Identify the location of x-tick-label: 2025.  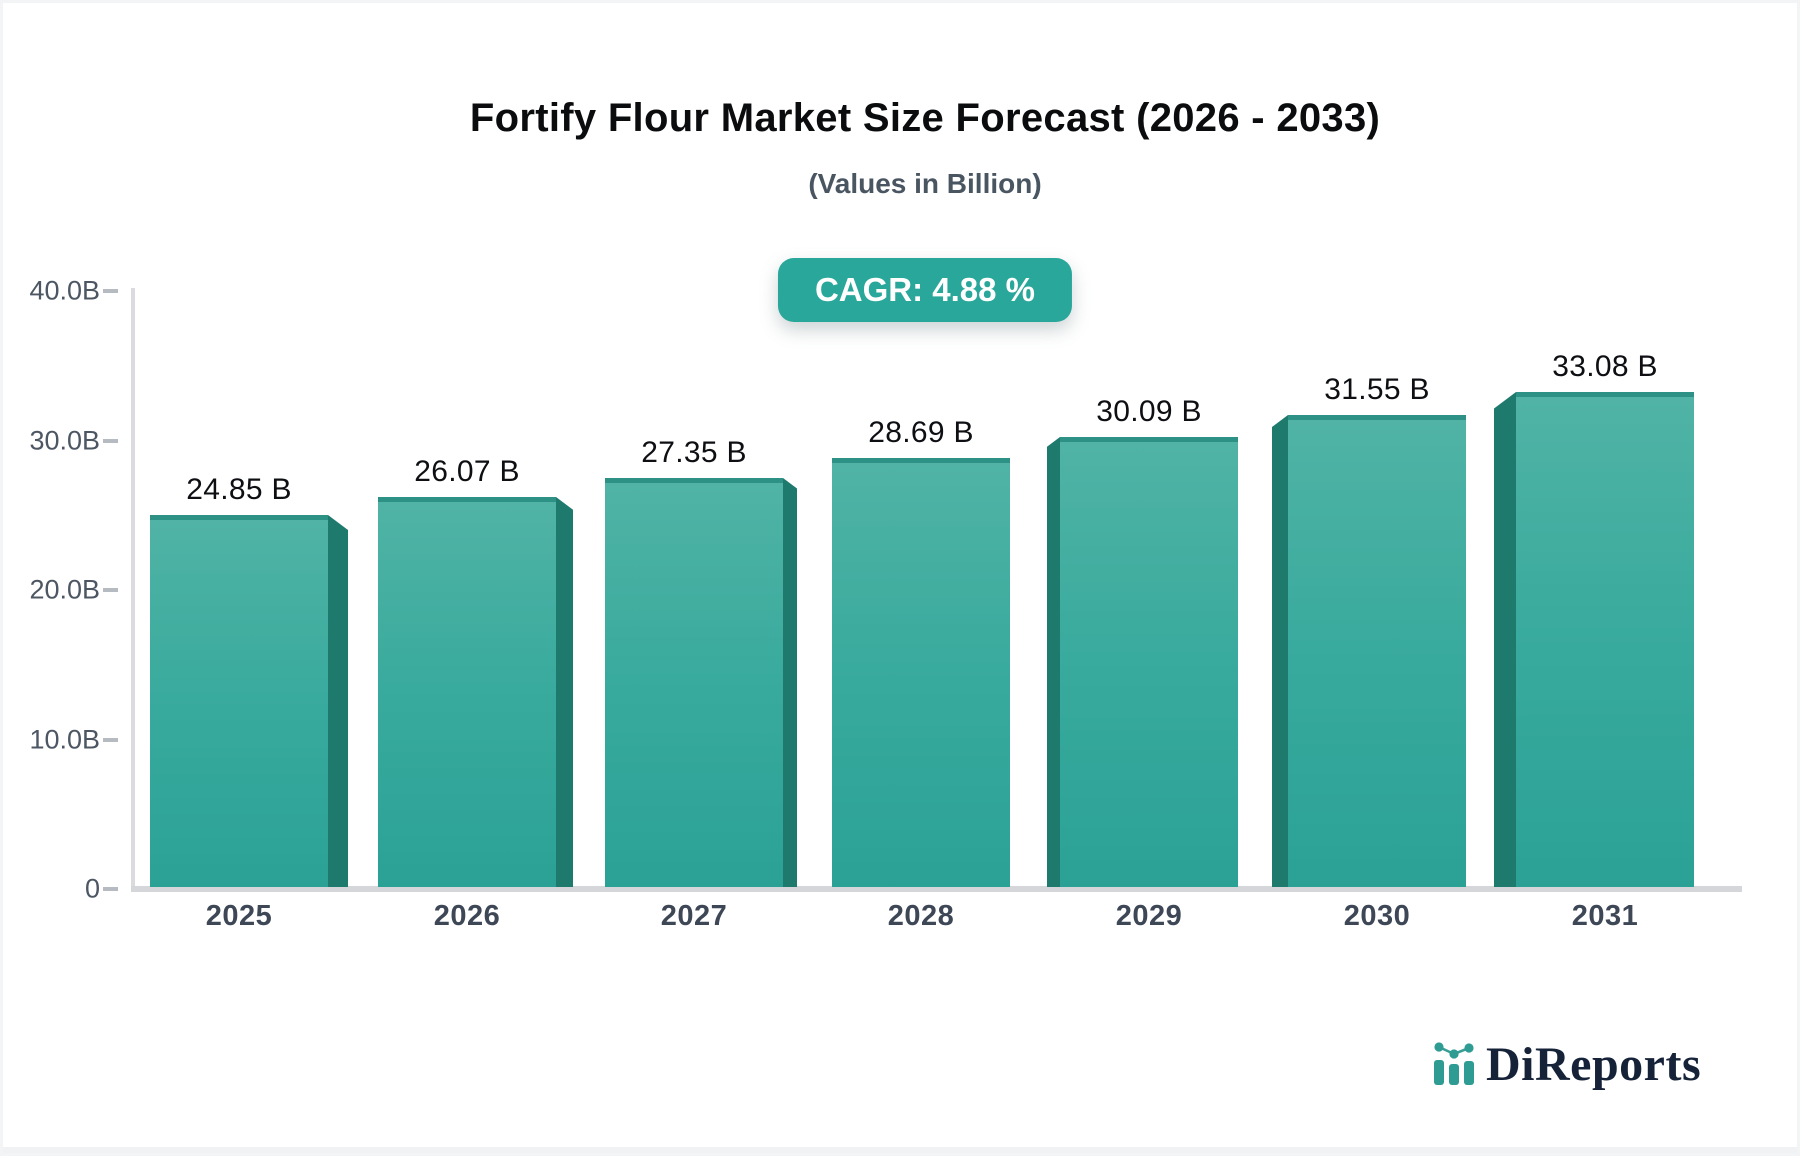
(239, 916).